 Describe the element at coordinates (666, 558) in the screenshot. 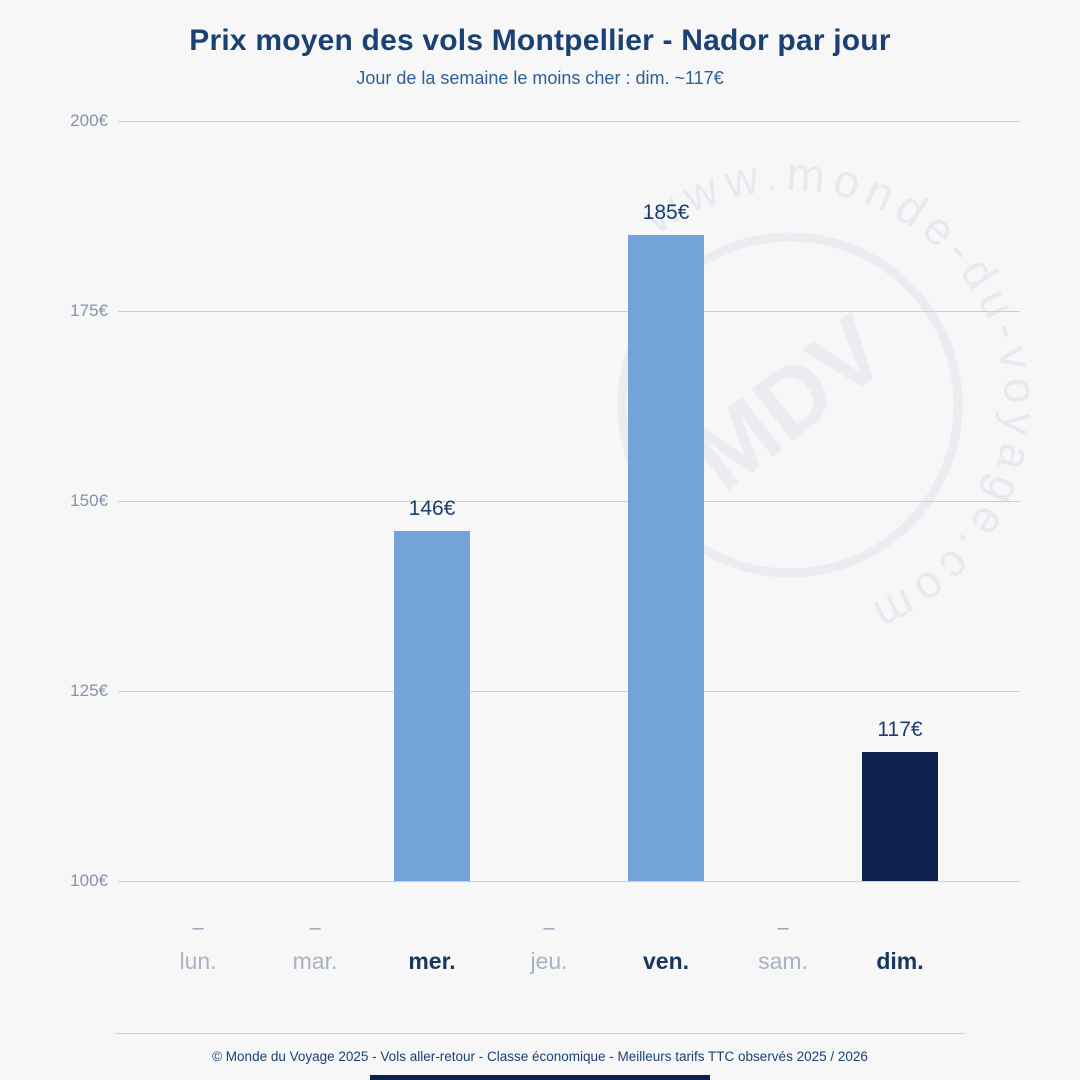

I see `bar-ven` at that location.